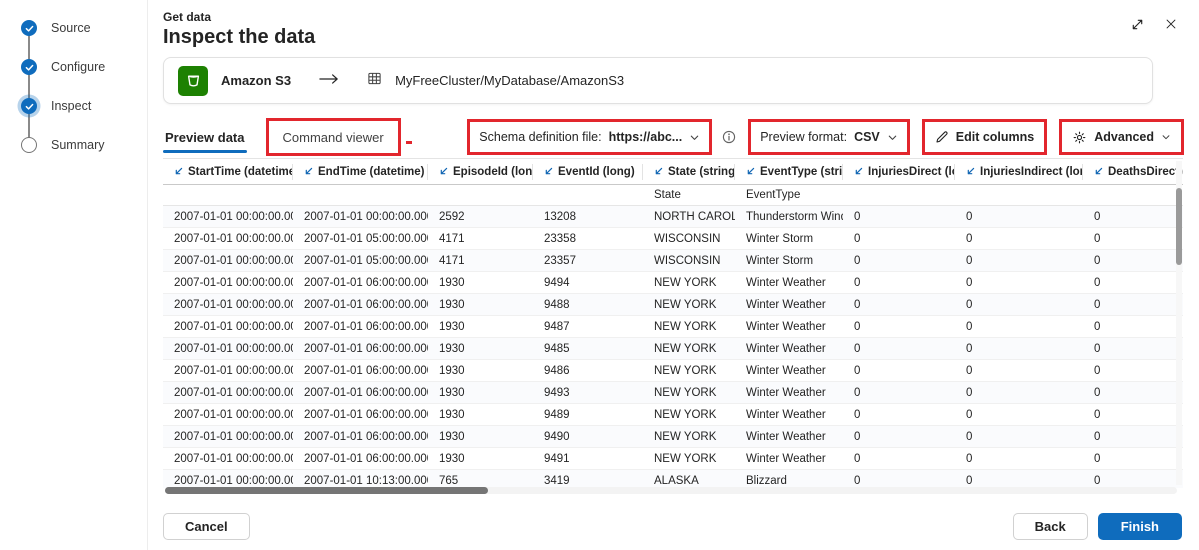 The width and height of the screenshot is (1199, 550). I want to click on stepper-item-configure: Configure, so click(63, 67).